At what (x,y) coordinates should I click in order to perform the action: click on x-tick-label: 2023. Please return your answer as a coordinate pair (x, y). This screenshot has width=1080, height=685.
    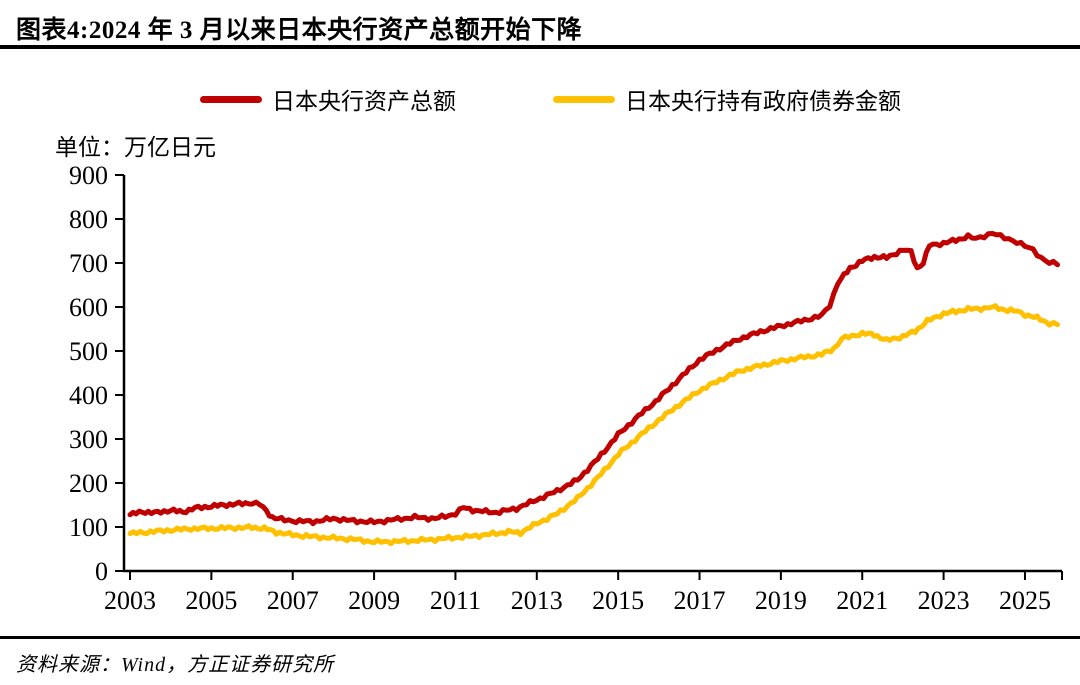
    Looking at the image, I should click on (944, 600).